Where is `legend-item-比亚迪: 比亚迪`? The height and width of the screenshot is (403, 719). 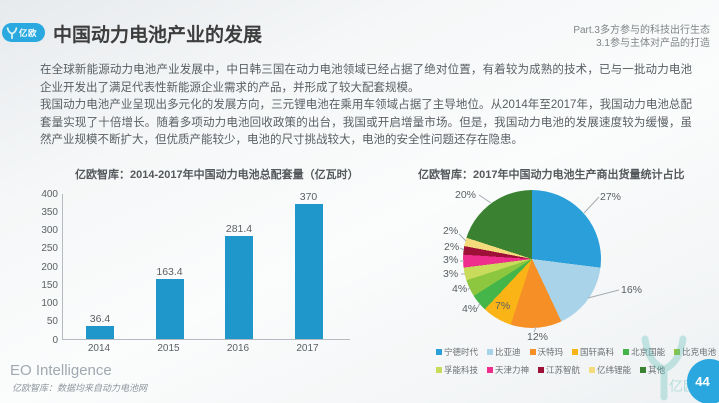 legend-item-比亚迪: 比亚迪 is located at coordinates (504, 352).